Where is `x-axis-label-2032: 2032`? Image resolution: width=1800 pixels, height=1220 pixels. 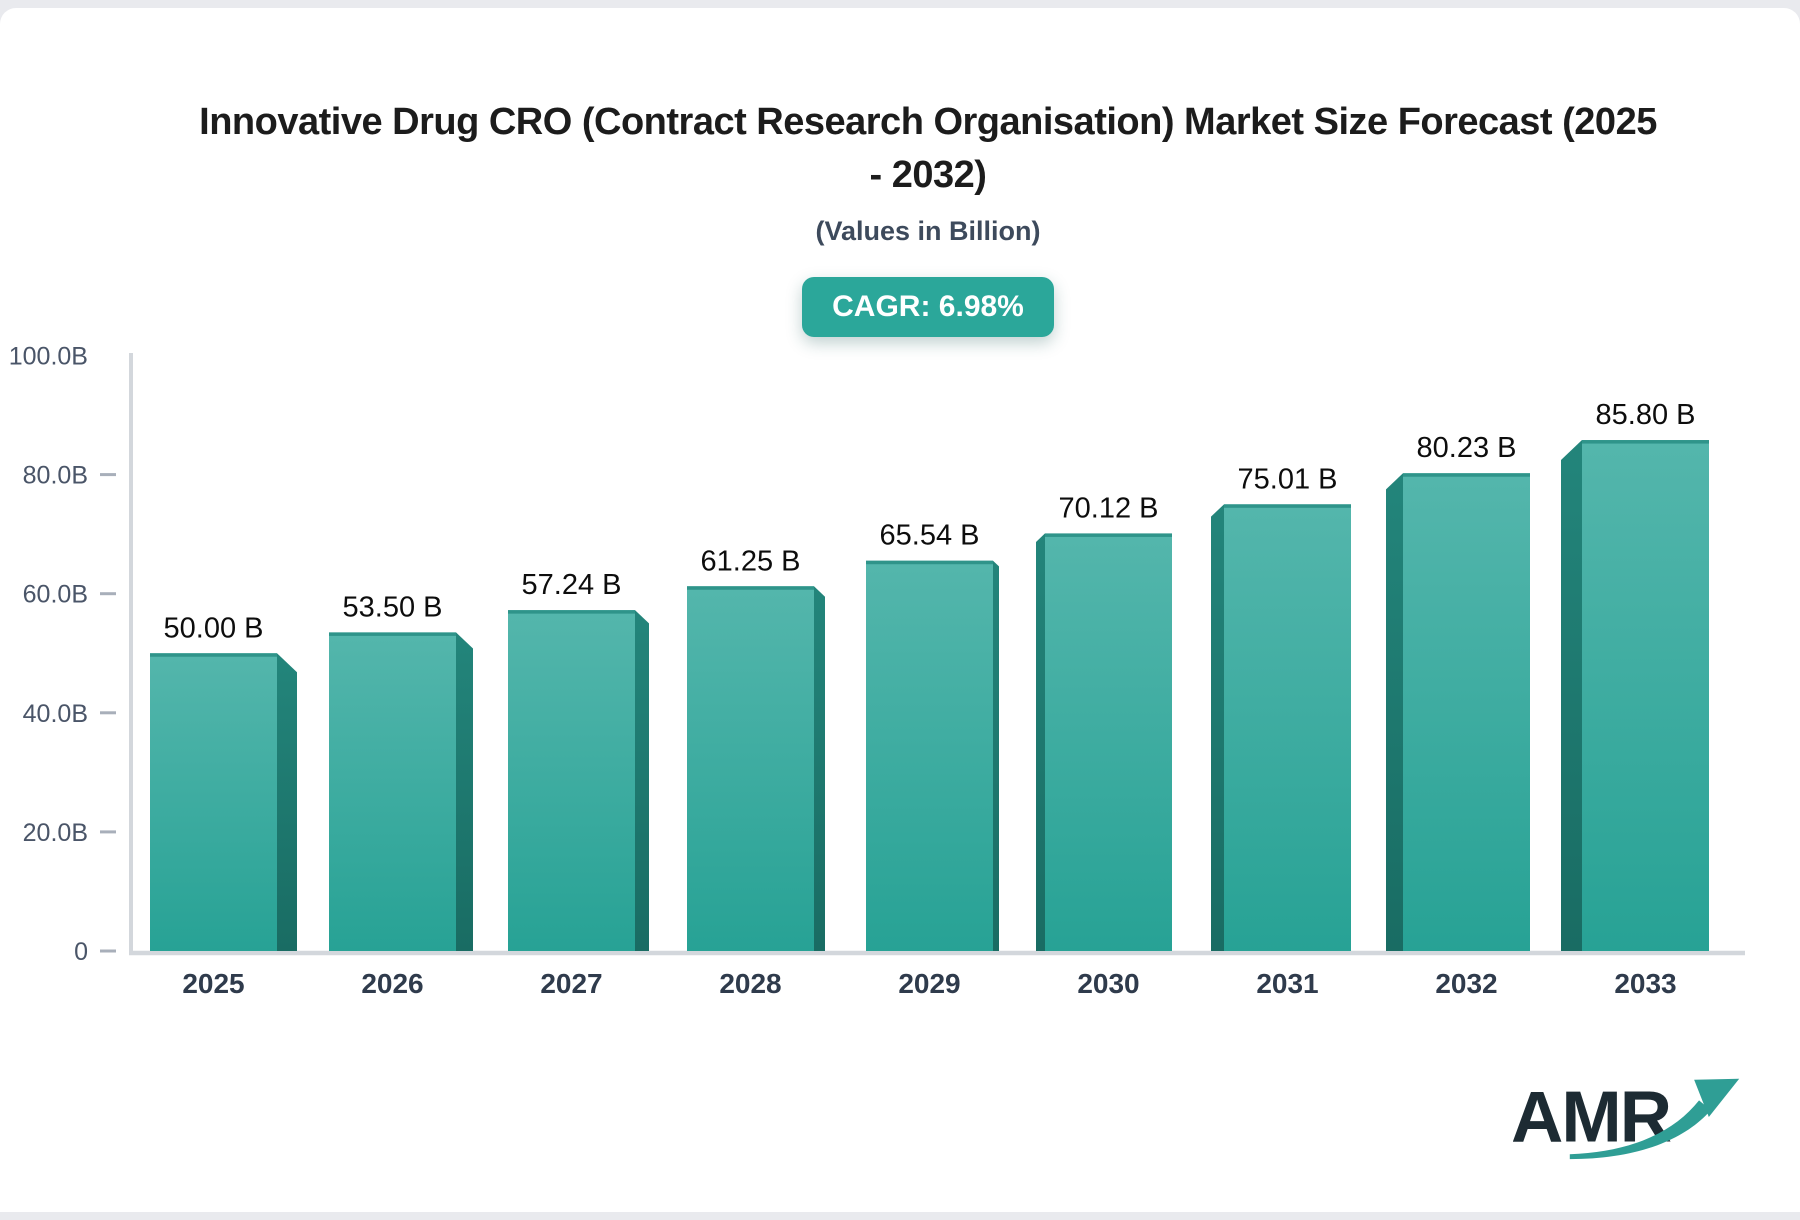
x-axis-label-2032: 2032 is located at coordinates (1466, 983).